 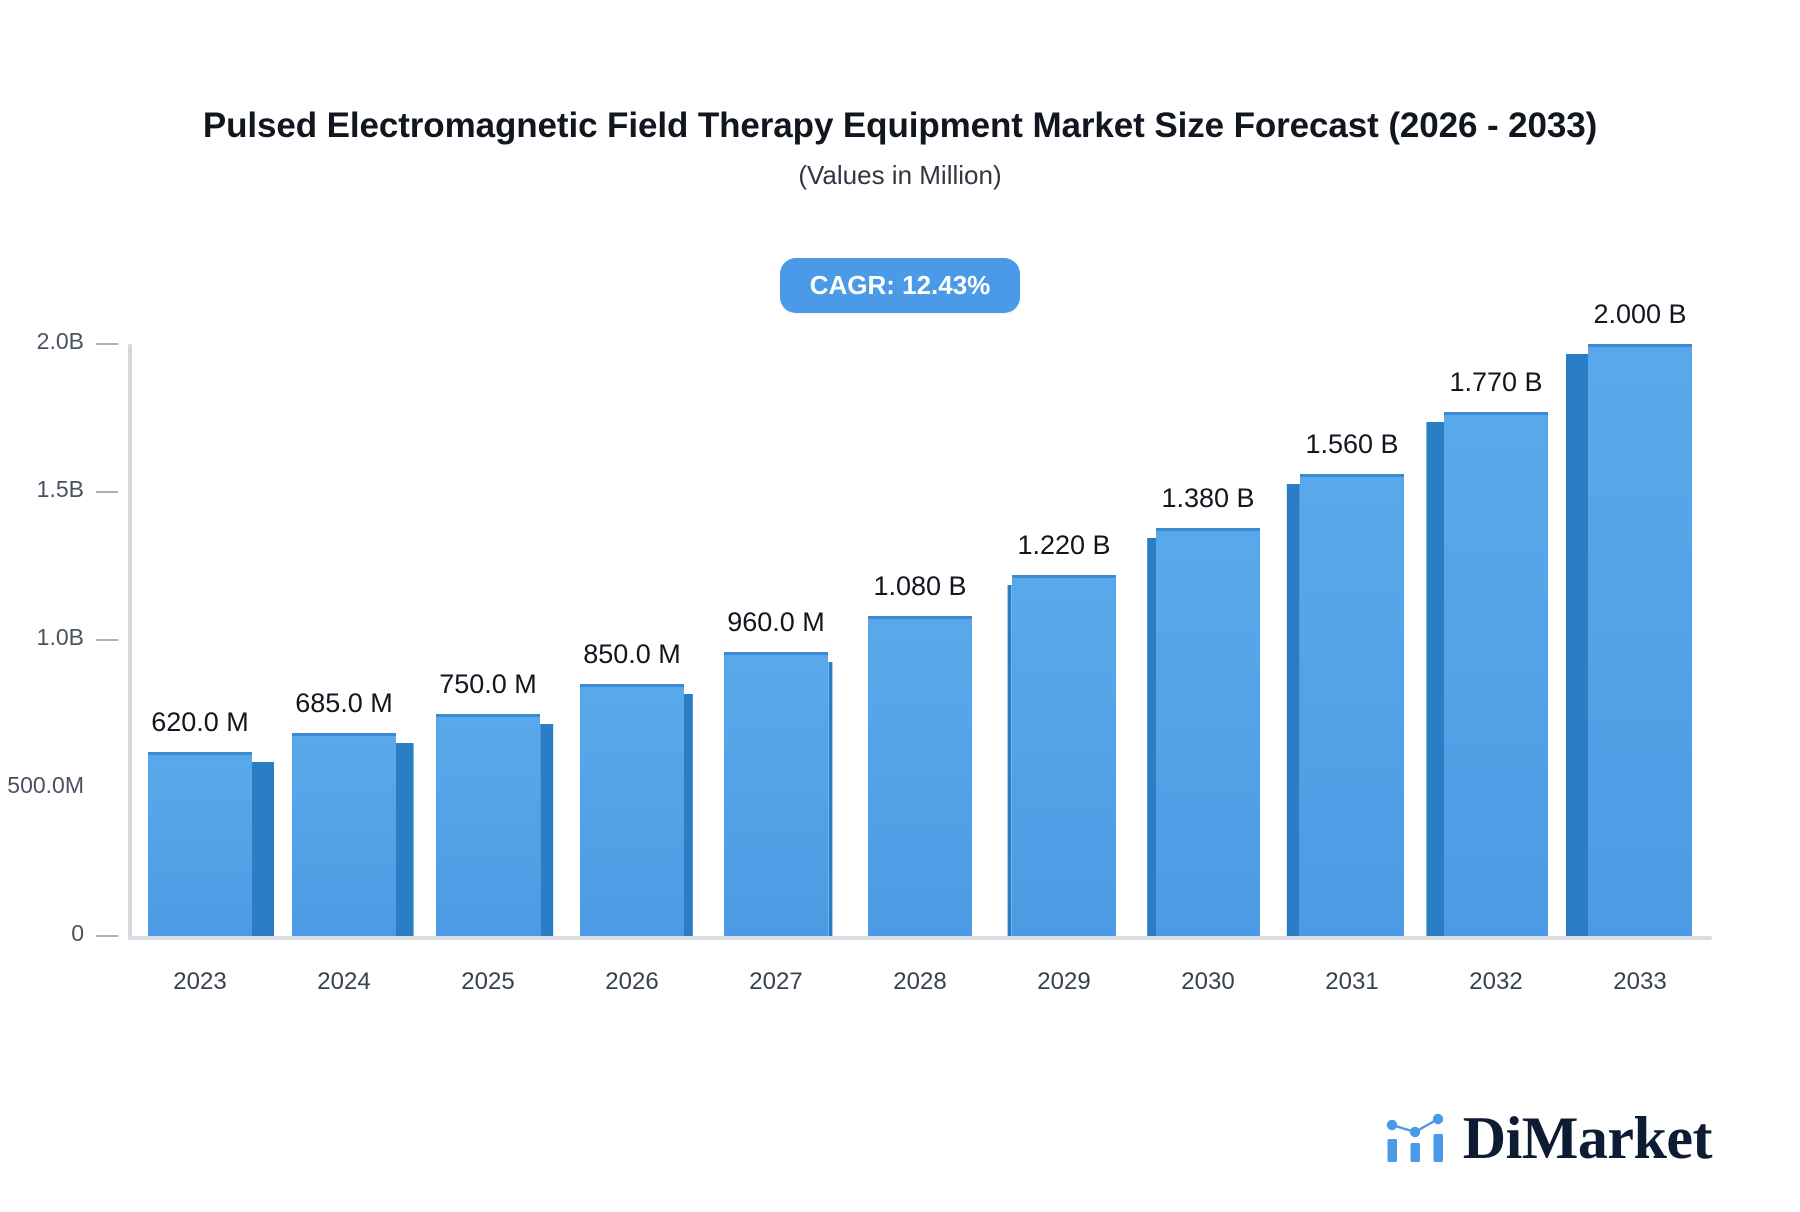 I want to click on bar-value-label: 2.000 B, so click(x=1640, y=314).